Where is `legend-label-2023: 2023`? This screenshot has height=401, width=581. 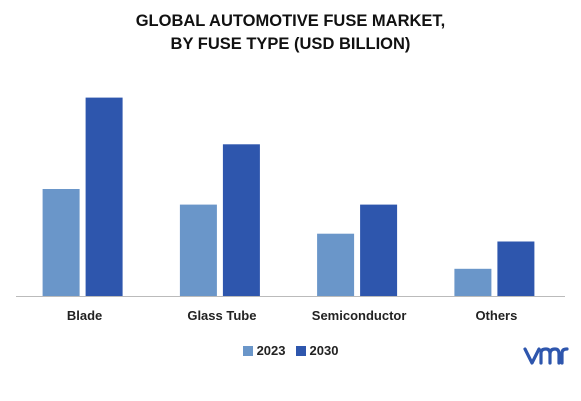
legend-label-2023: 2023 is located at coordinates (271, 350).